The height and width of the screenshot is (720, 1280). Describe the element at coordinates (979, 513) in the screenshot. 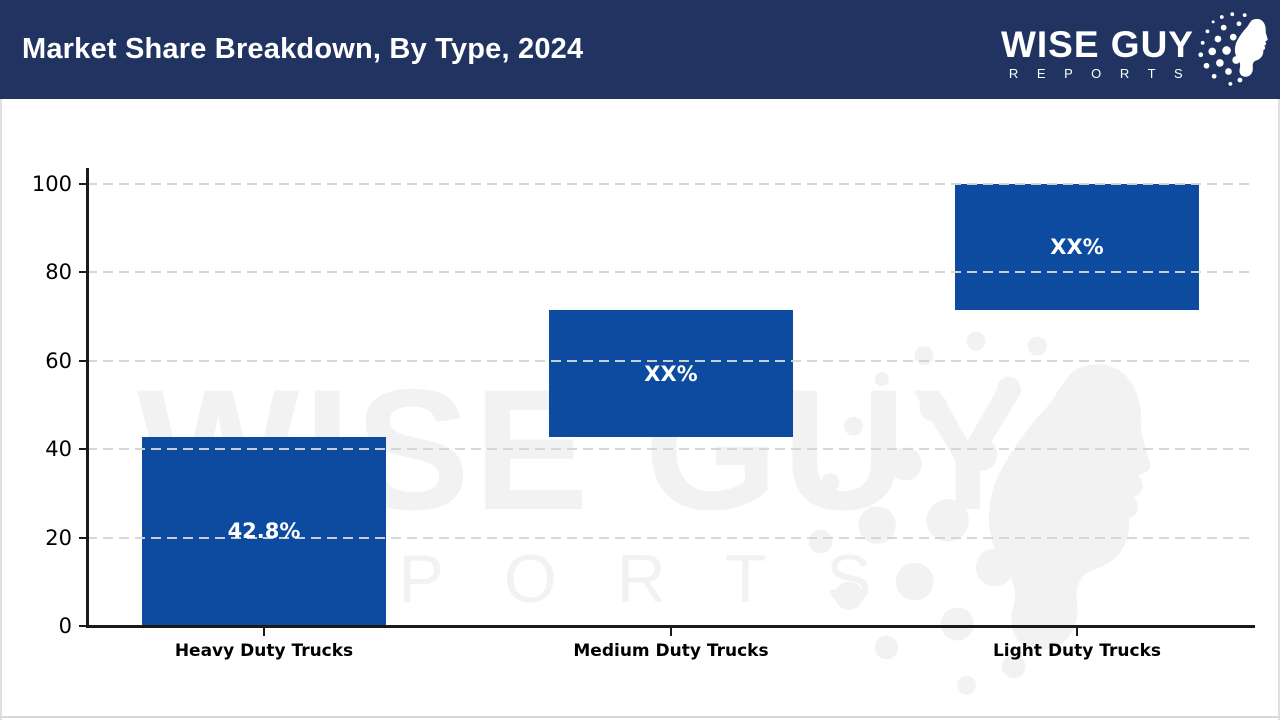

I see `watermark-dot-face-icon` at that location.